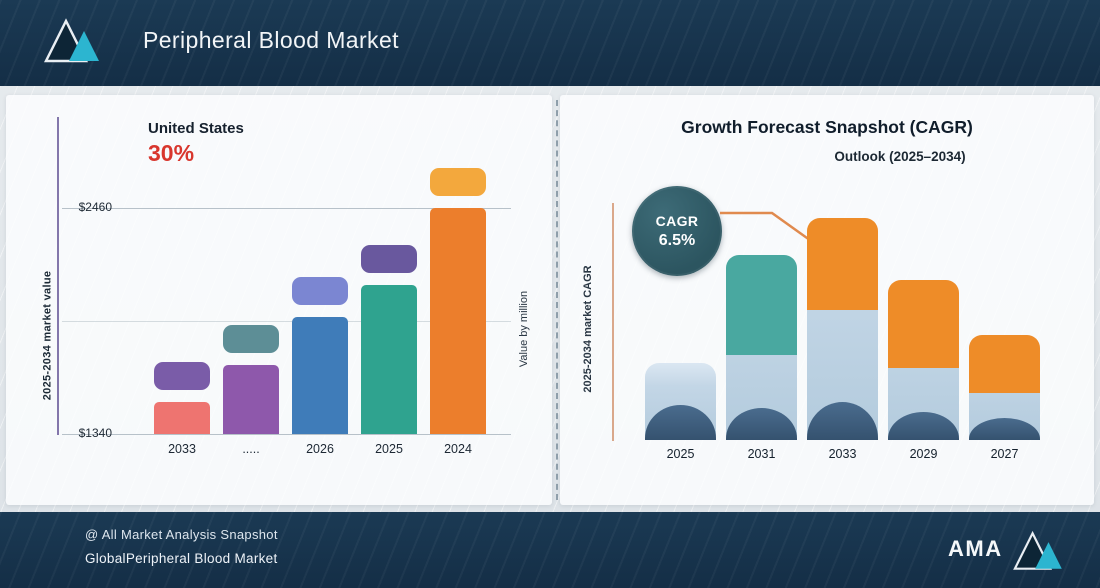 This screenshot has height=588, width=1100. Describe the element at coordinates (761, 305) in the screenshot. I see `right-bar-accent-2031` at that location.